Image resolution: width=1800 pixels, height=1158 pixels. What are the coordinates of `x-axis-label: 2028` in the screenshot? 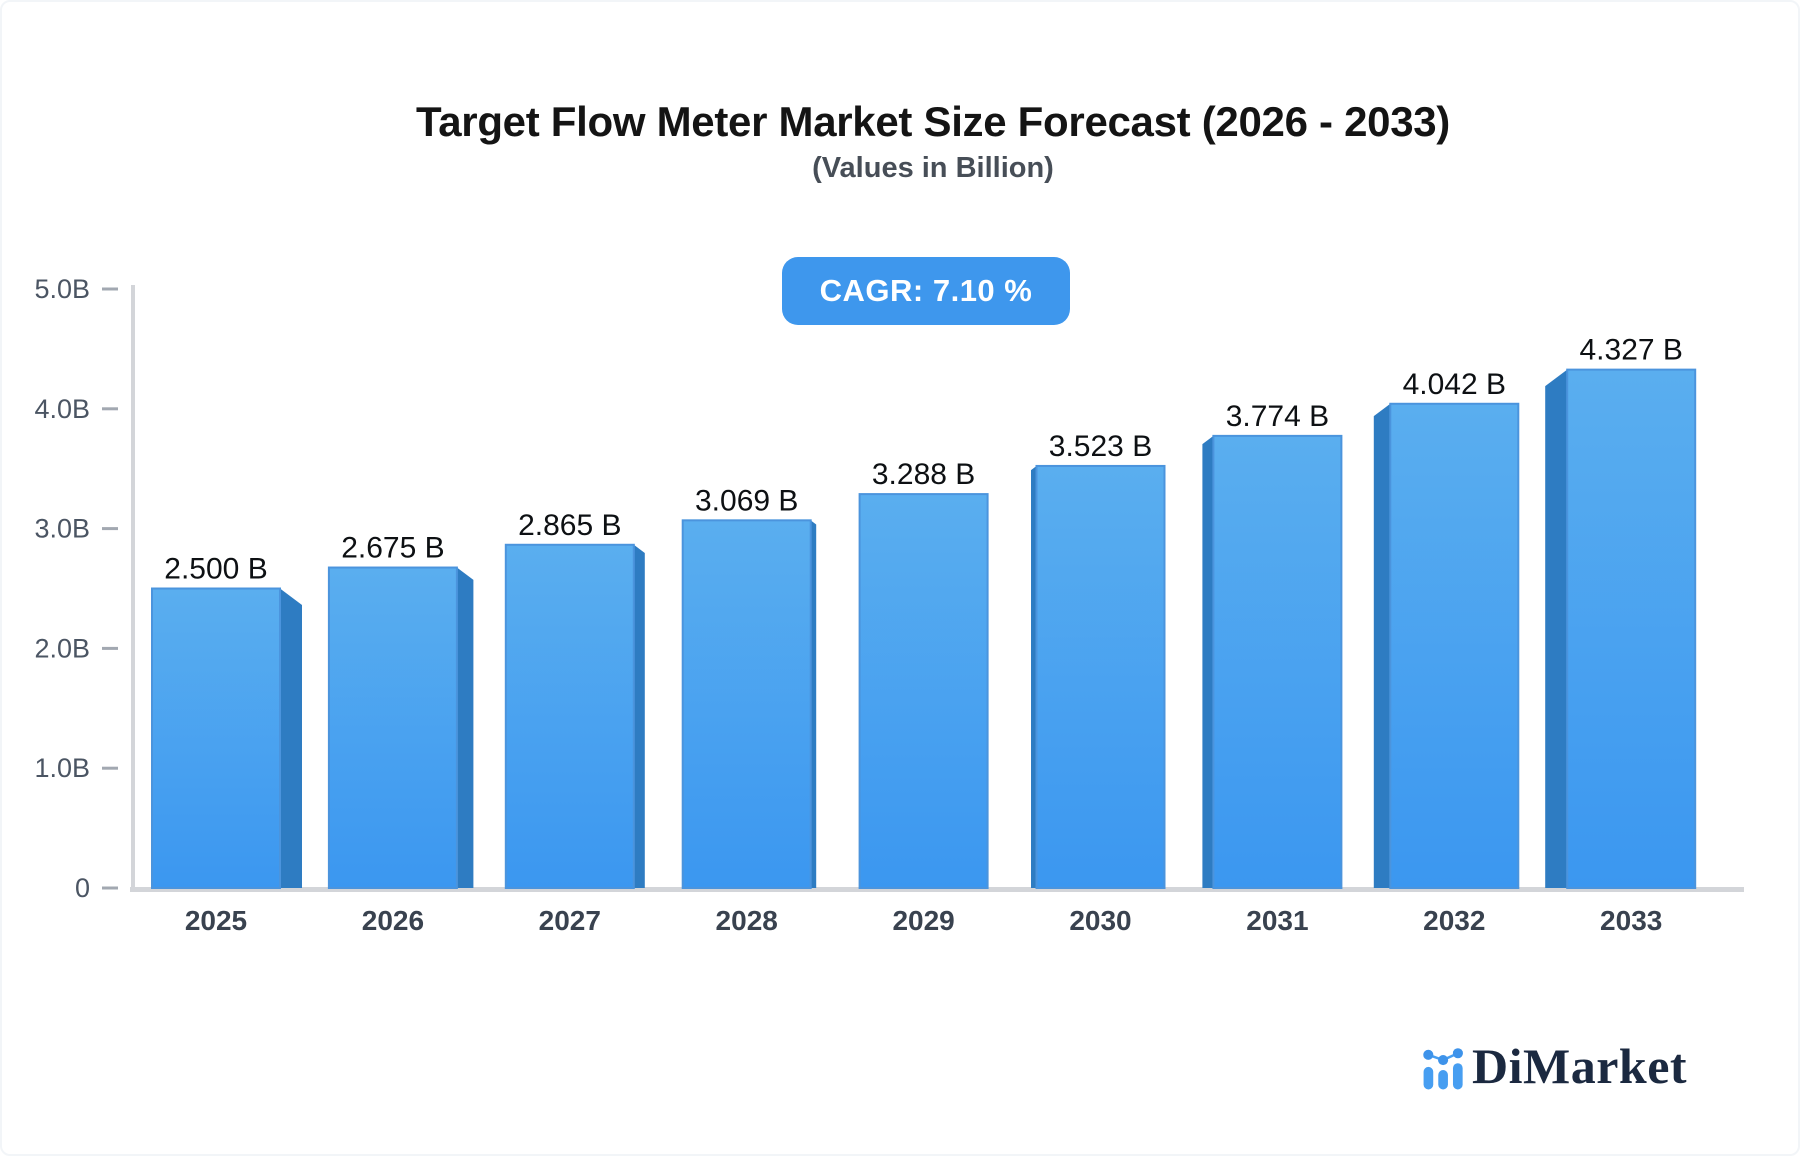 It's located at (747, 920).